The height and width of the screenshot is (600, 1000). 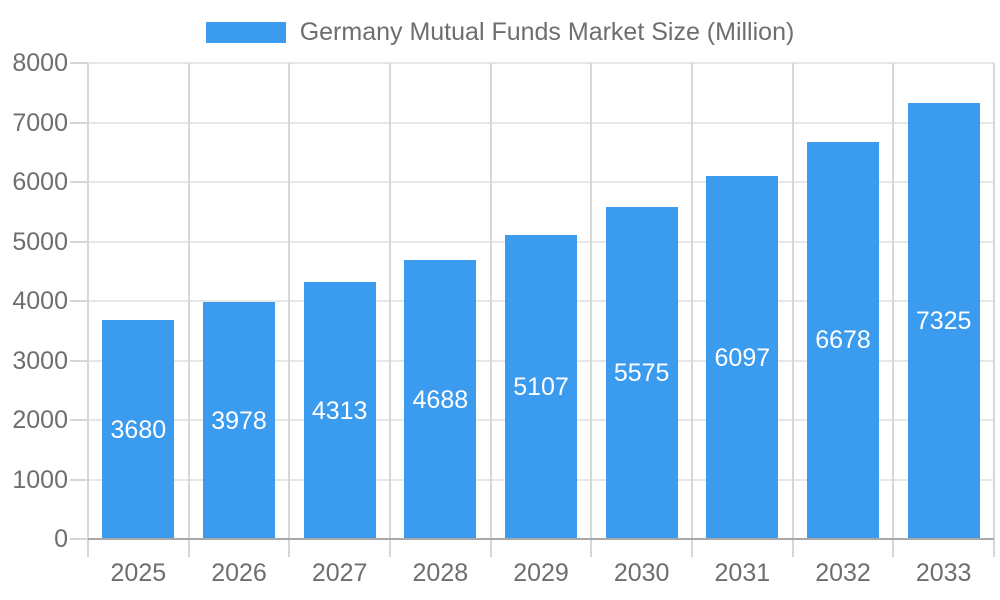 I want to click on bar-2027: 4313, so click(x=339, y=410).